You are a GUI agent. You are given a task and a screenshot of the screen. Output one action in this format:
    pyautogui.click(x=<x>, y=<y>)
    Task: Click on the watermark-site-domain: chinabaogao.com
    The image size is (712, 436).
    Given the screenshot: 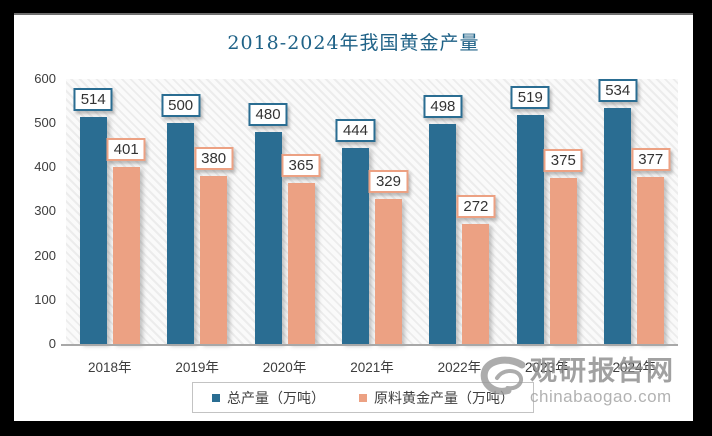 What is the action you would take?
    pyautogui.click(x=601, y=396)
    